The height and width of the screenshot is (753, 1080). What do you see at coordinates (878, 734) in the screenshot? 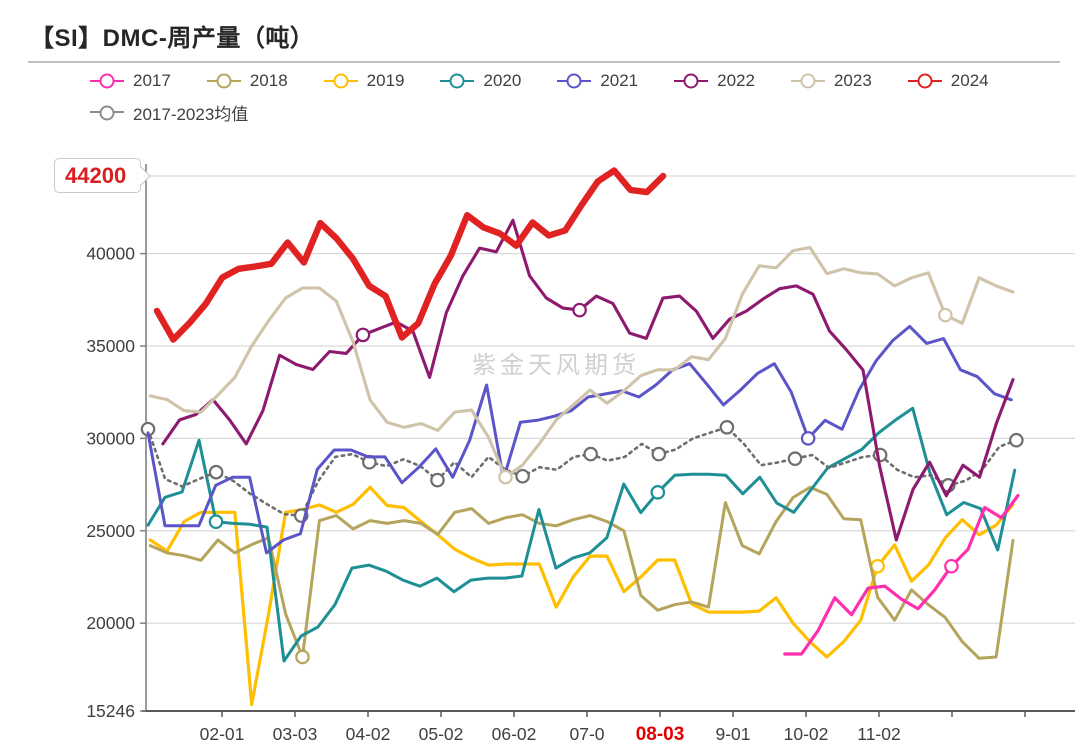
I see `x-axis-label-11-02: 11-02` at bounding box center [878, 734].